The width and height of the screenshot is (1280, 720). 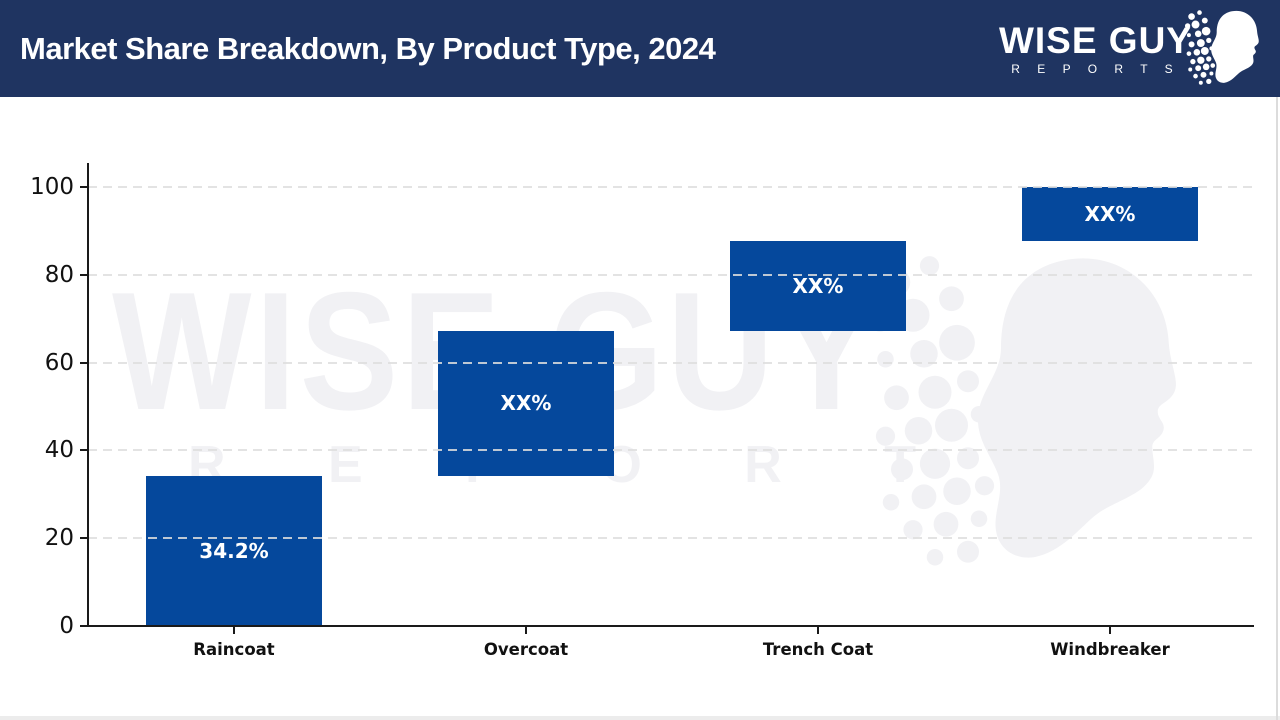 I want to click on y-tick-label-80: 80, so click(x=59, y=274).